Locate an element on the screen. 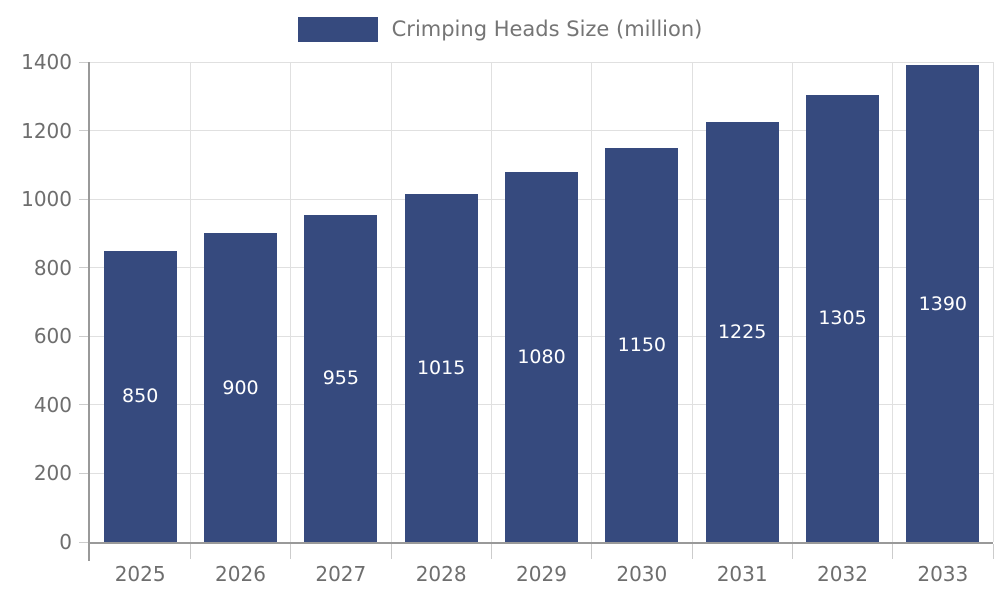 This screenshot has width=1000, height=600. legend-swatch is located at coordinates (337, 29).